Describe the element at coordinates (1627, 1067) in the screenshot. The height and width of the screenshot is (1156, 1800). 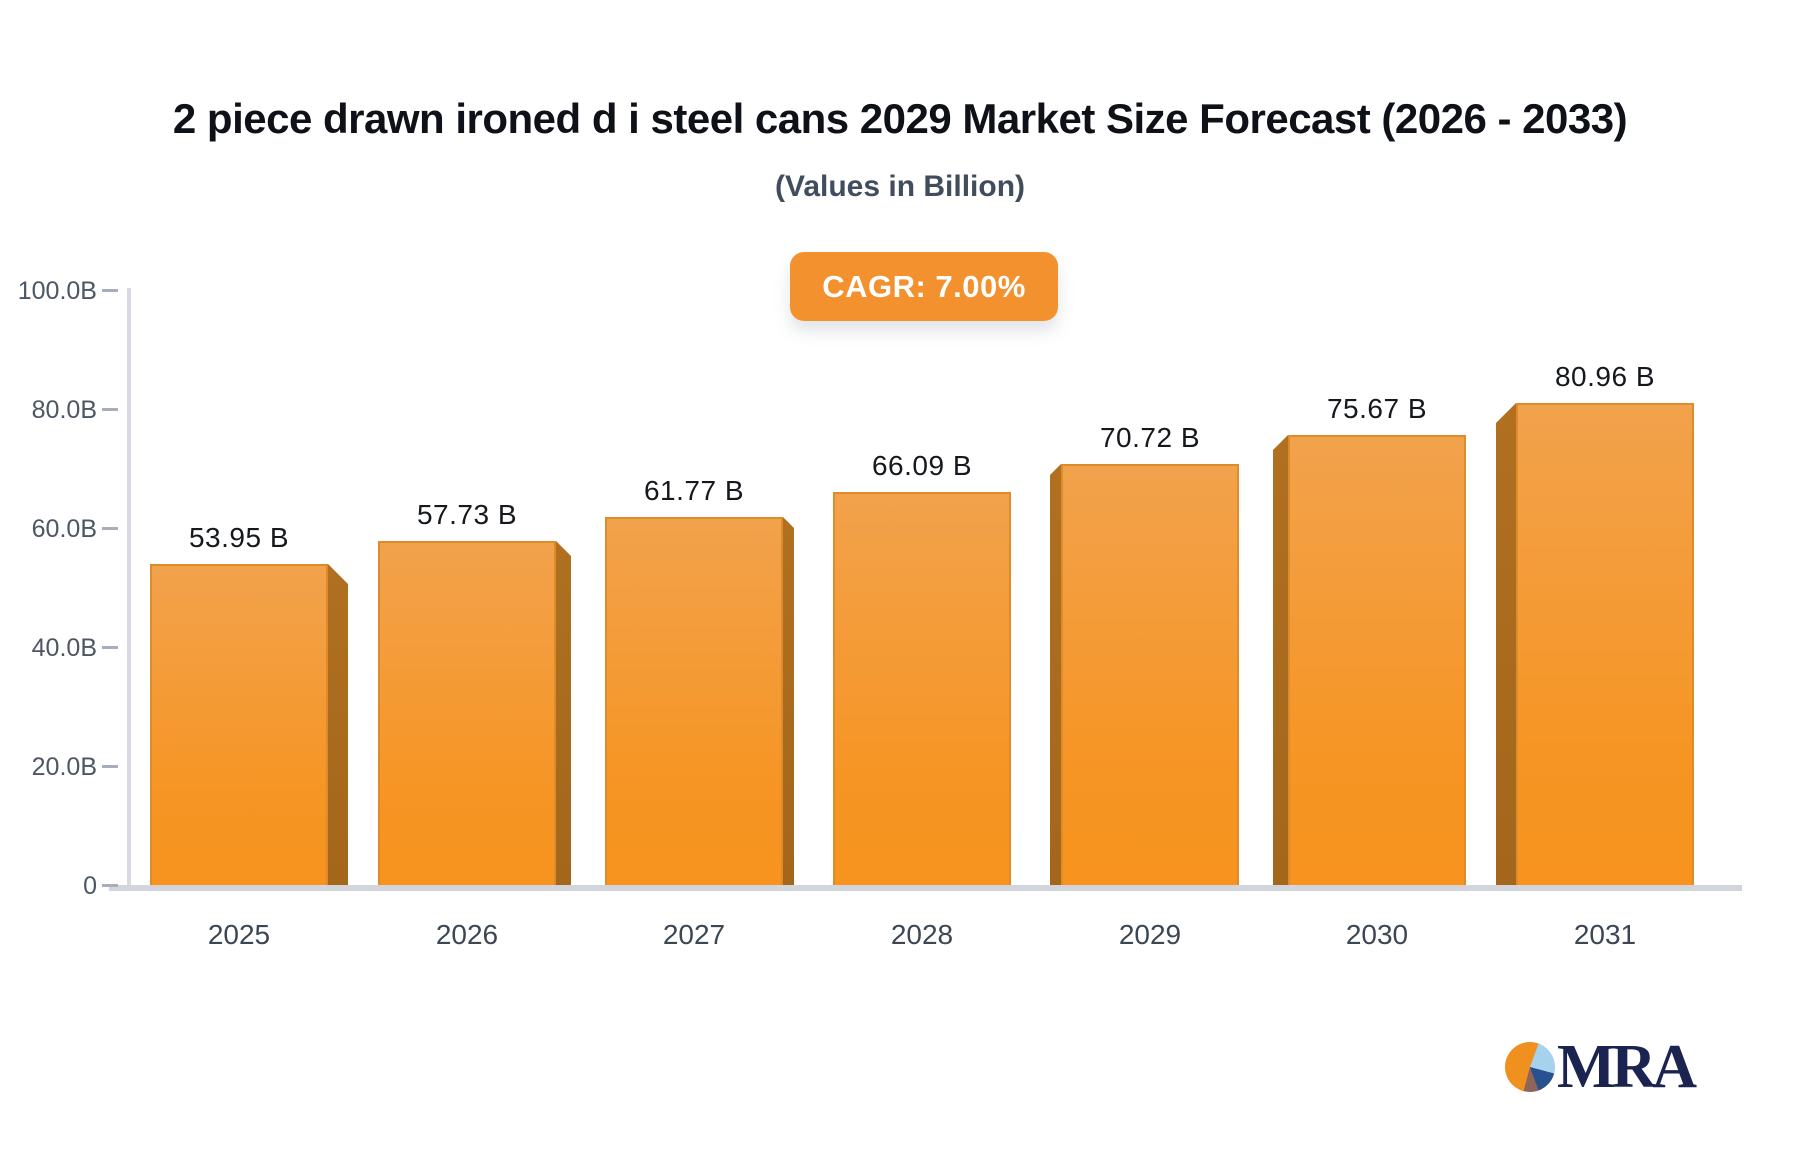
I see `logo-text: MRA` at that location.